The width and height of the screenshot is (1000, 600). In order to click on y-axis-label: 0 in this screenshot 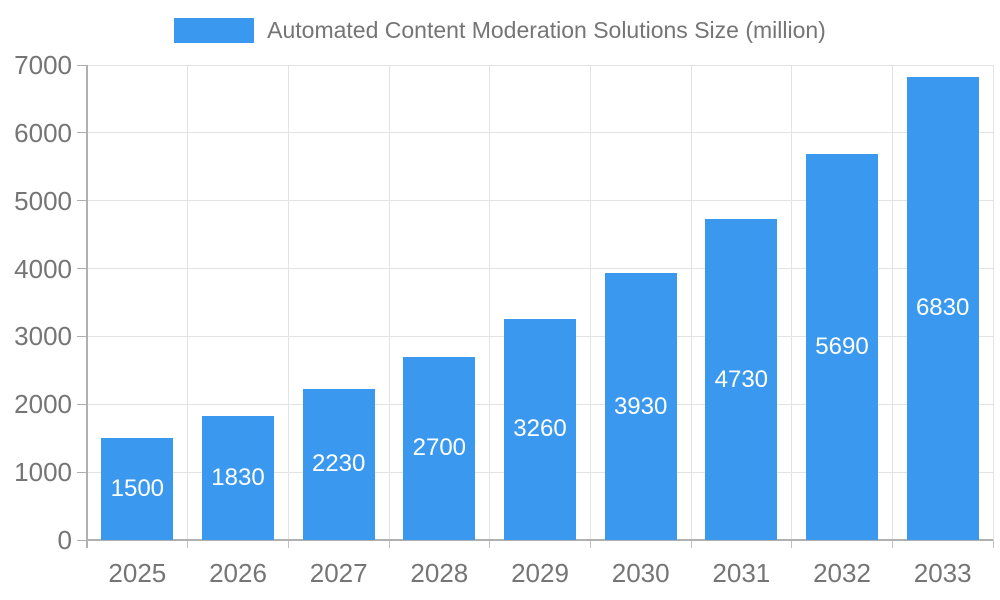, I will do `click(64, 540)`.